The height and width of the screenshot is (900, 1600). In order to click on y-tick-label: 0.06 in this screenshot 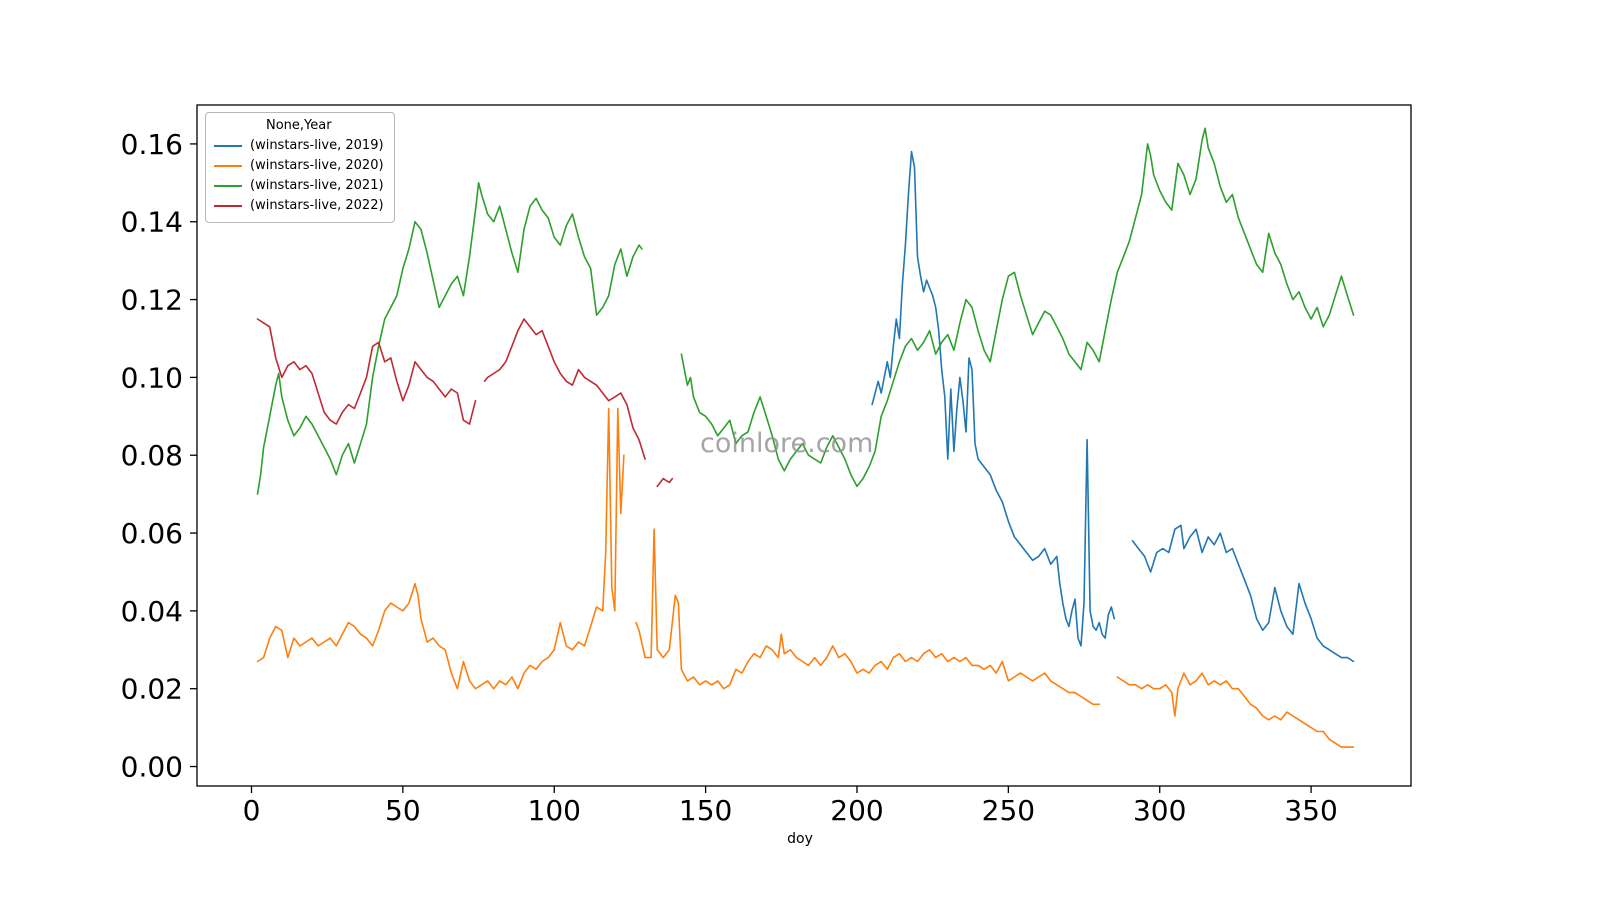, I will do `click(152, 533)`.